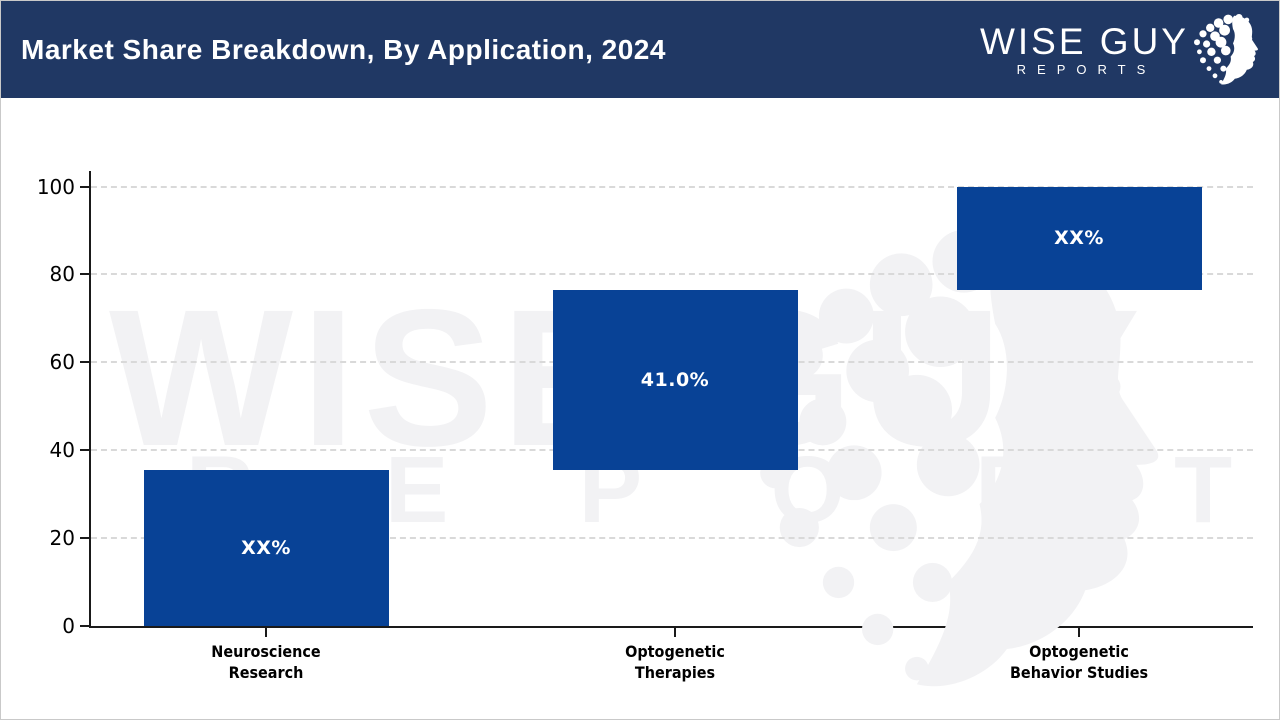  What do you see at coordinates (1226, 49) in the screenshot?
I see `brand-face-icon` at bounding box center [1226, 49].